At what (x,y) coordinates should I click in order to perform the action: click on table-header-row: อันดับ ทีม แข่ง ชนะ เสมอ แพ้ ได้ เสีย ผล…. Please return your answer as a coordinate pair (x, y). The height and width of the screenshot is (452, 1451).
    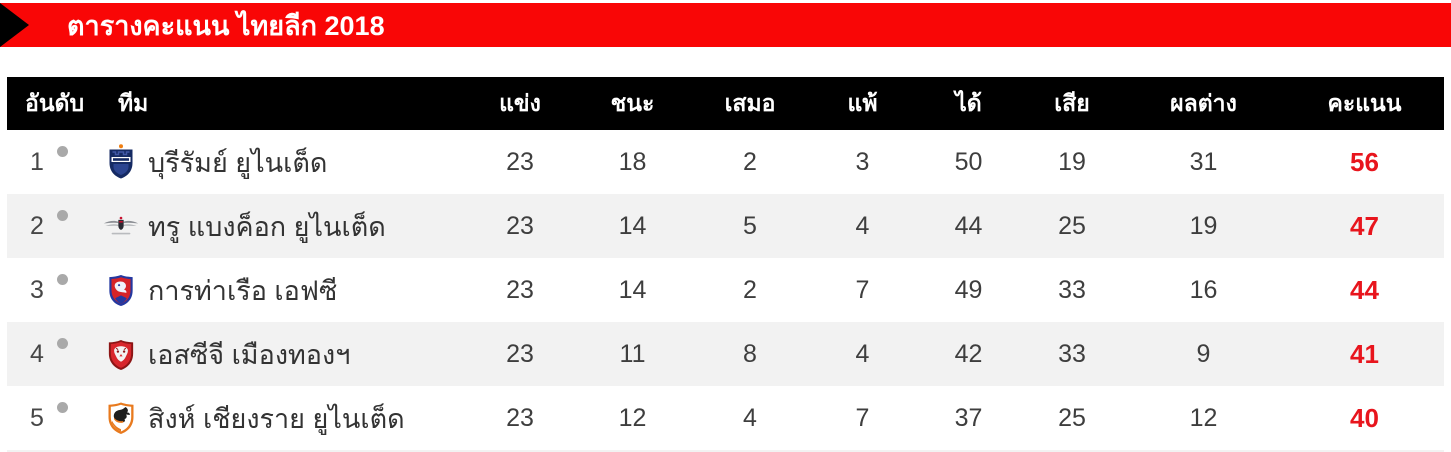
    Looking at the image, I should click on (725, 103).